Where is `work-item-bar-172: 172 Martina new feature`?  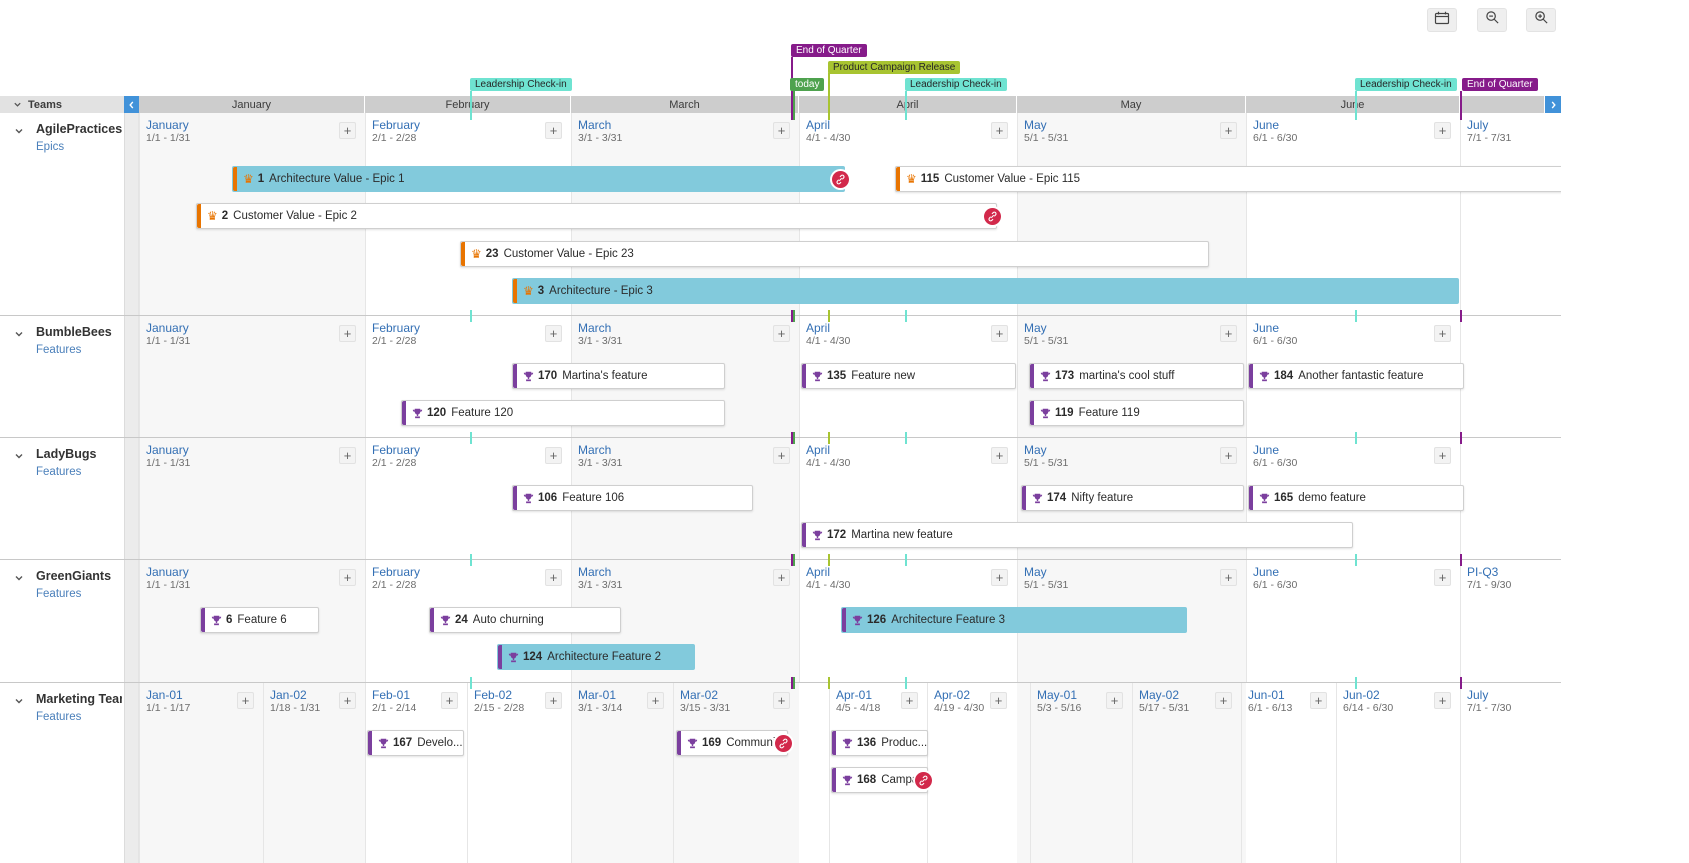 work-item-bar-172: 172 Martina new feature is located at coordinates (1077, 535).